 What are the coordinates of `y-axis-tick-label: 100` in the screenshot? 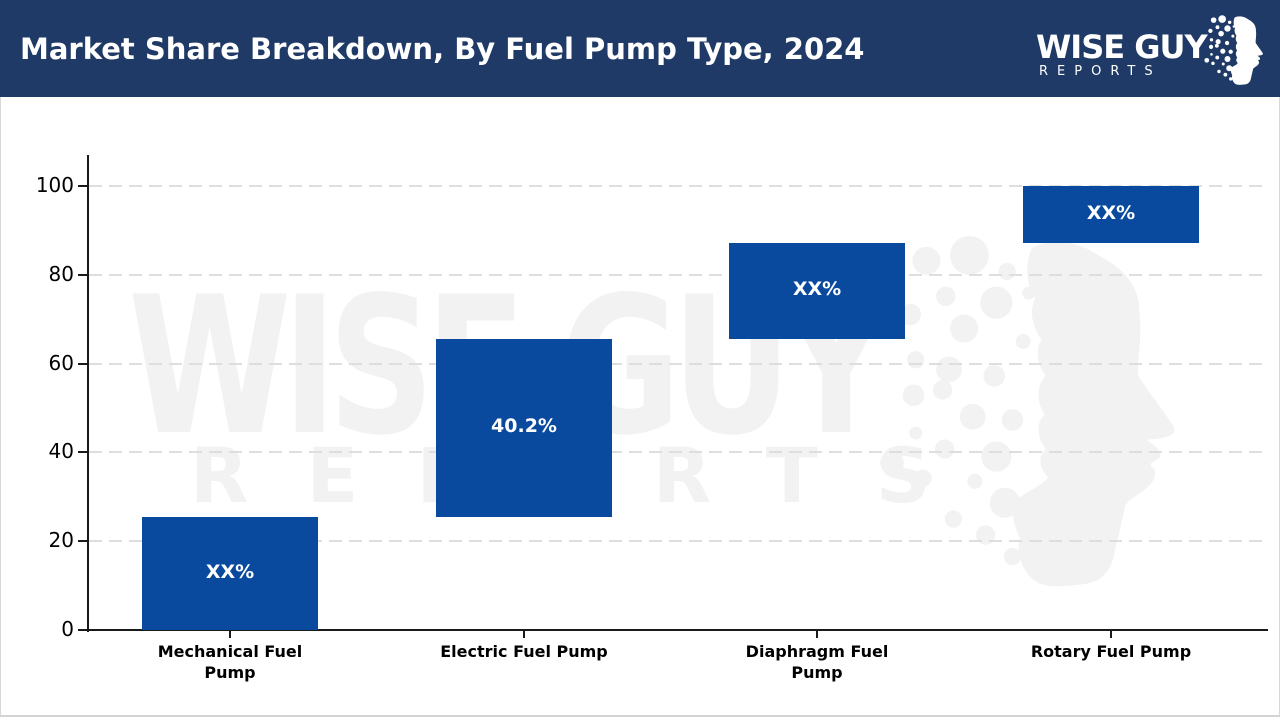 It's located at (54, 185).